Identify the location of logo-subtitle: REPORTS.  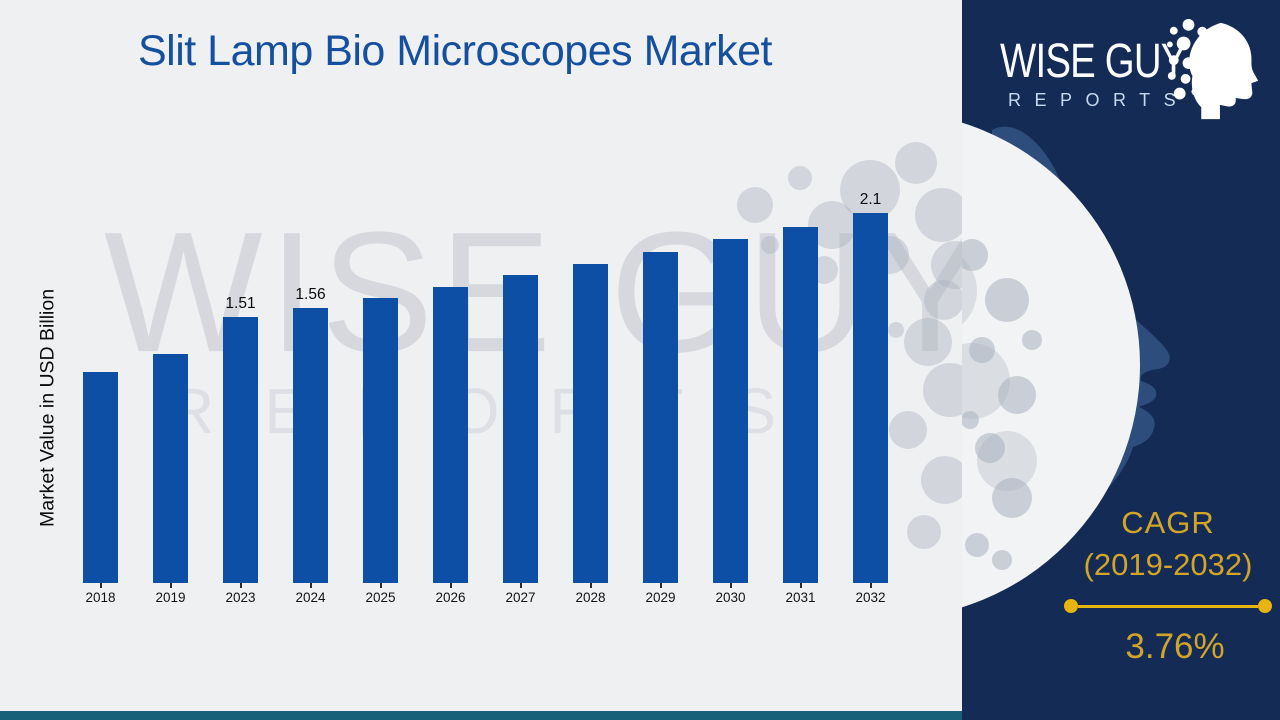
(1099, 100).